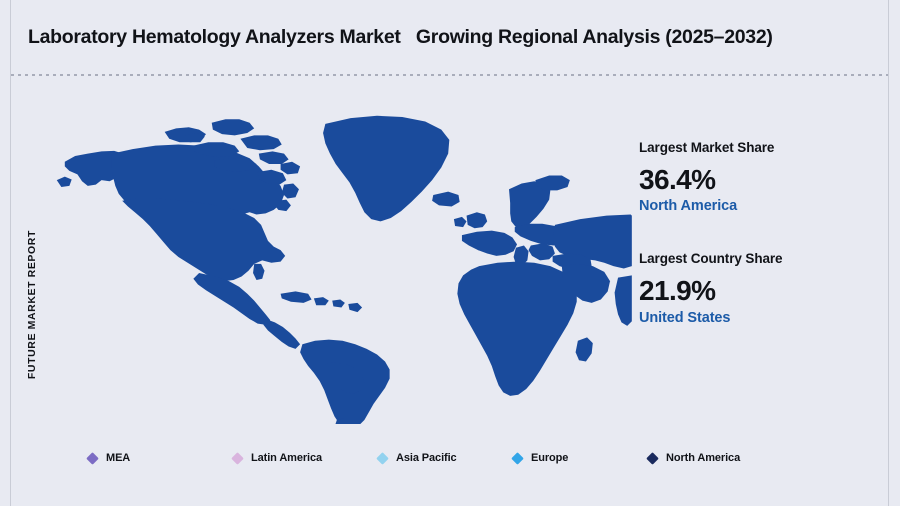  I want to click on legend-item-label: Asia Pacific, so click(426, 458).